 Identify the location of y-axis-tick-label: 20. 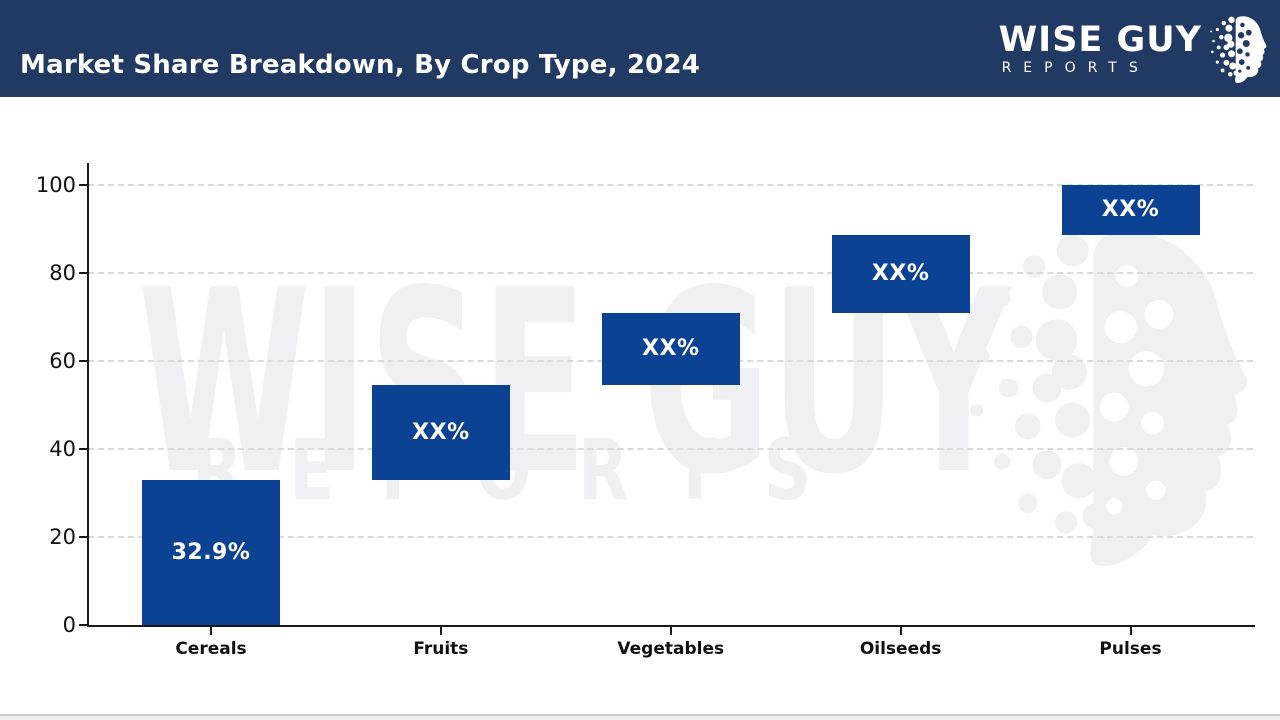
(62, 537).